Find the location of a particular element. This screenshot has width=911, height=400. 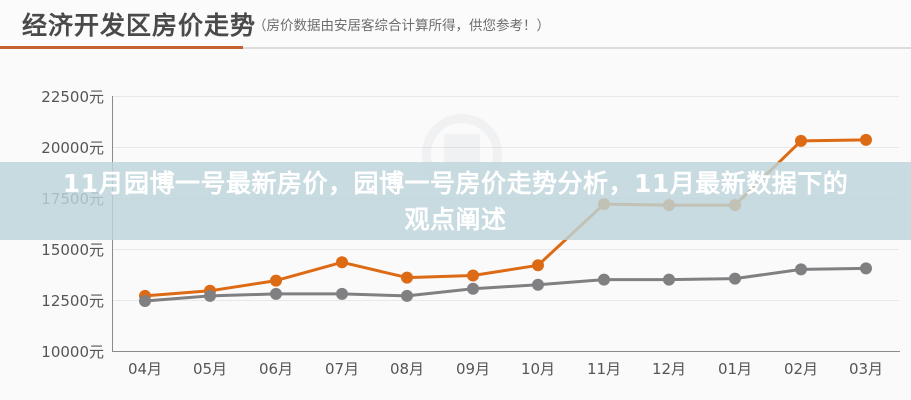

page-title: 经济开发区房价走势 is located at coordinates (139, 25).